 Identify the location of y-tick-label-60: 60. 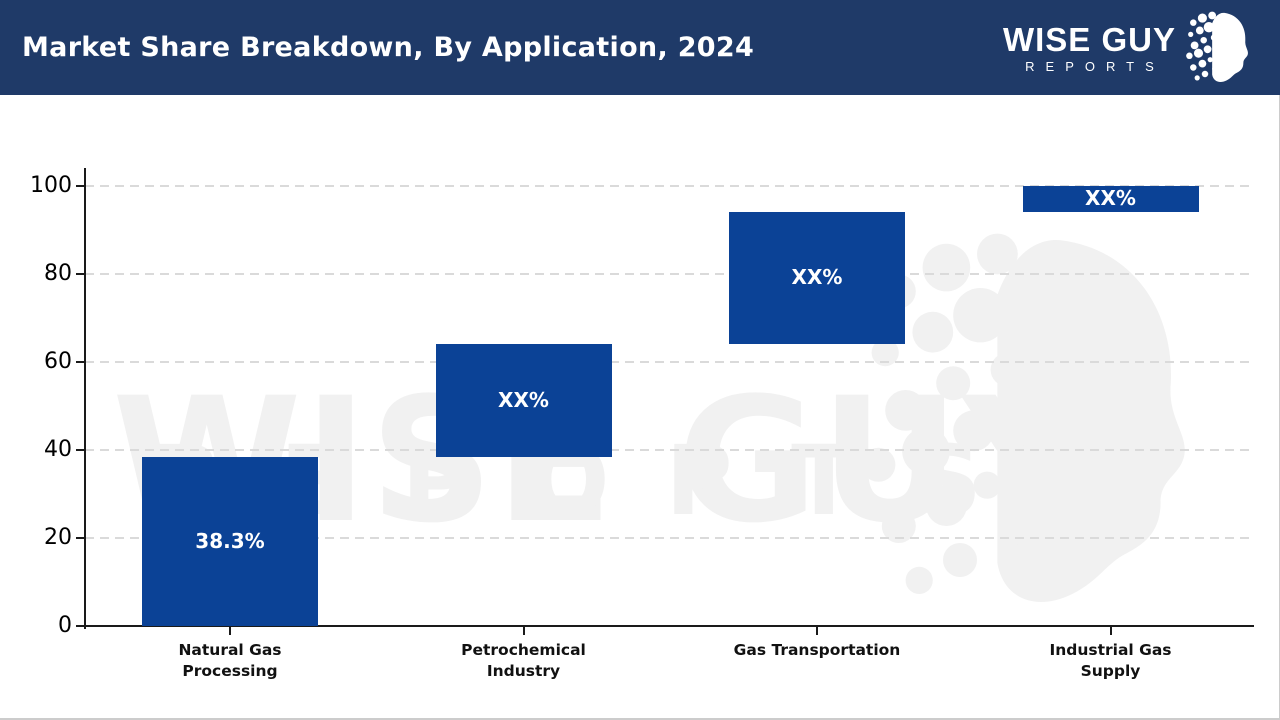
(58, 361).